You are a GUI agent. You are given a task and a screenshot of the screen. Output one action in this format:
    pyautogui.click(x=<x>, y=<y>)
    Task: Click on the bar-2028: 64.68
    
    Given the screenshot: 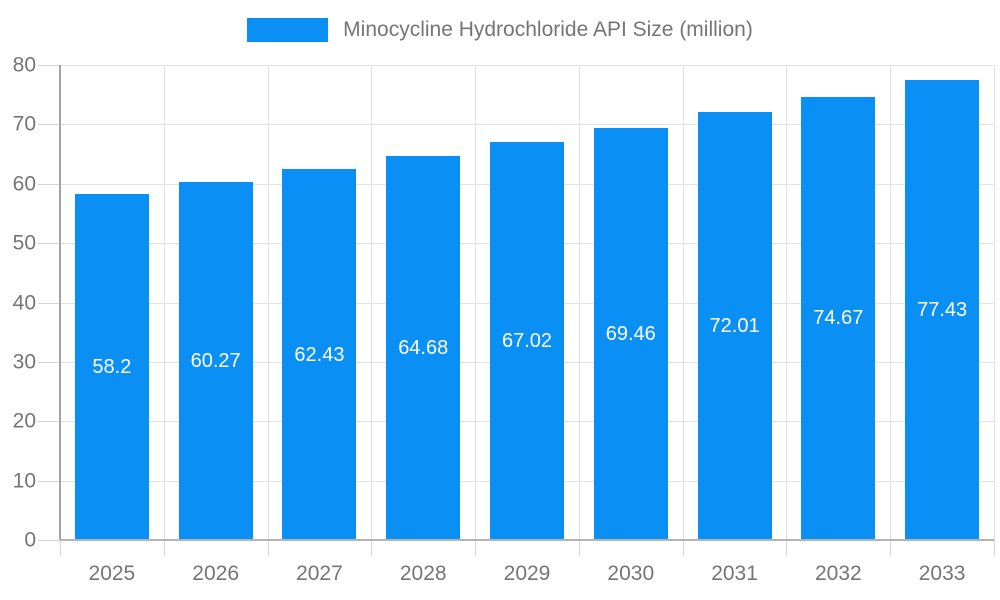 What is the action you would take?
    pyautogui.click(x=423, y=347)
    